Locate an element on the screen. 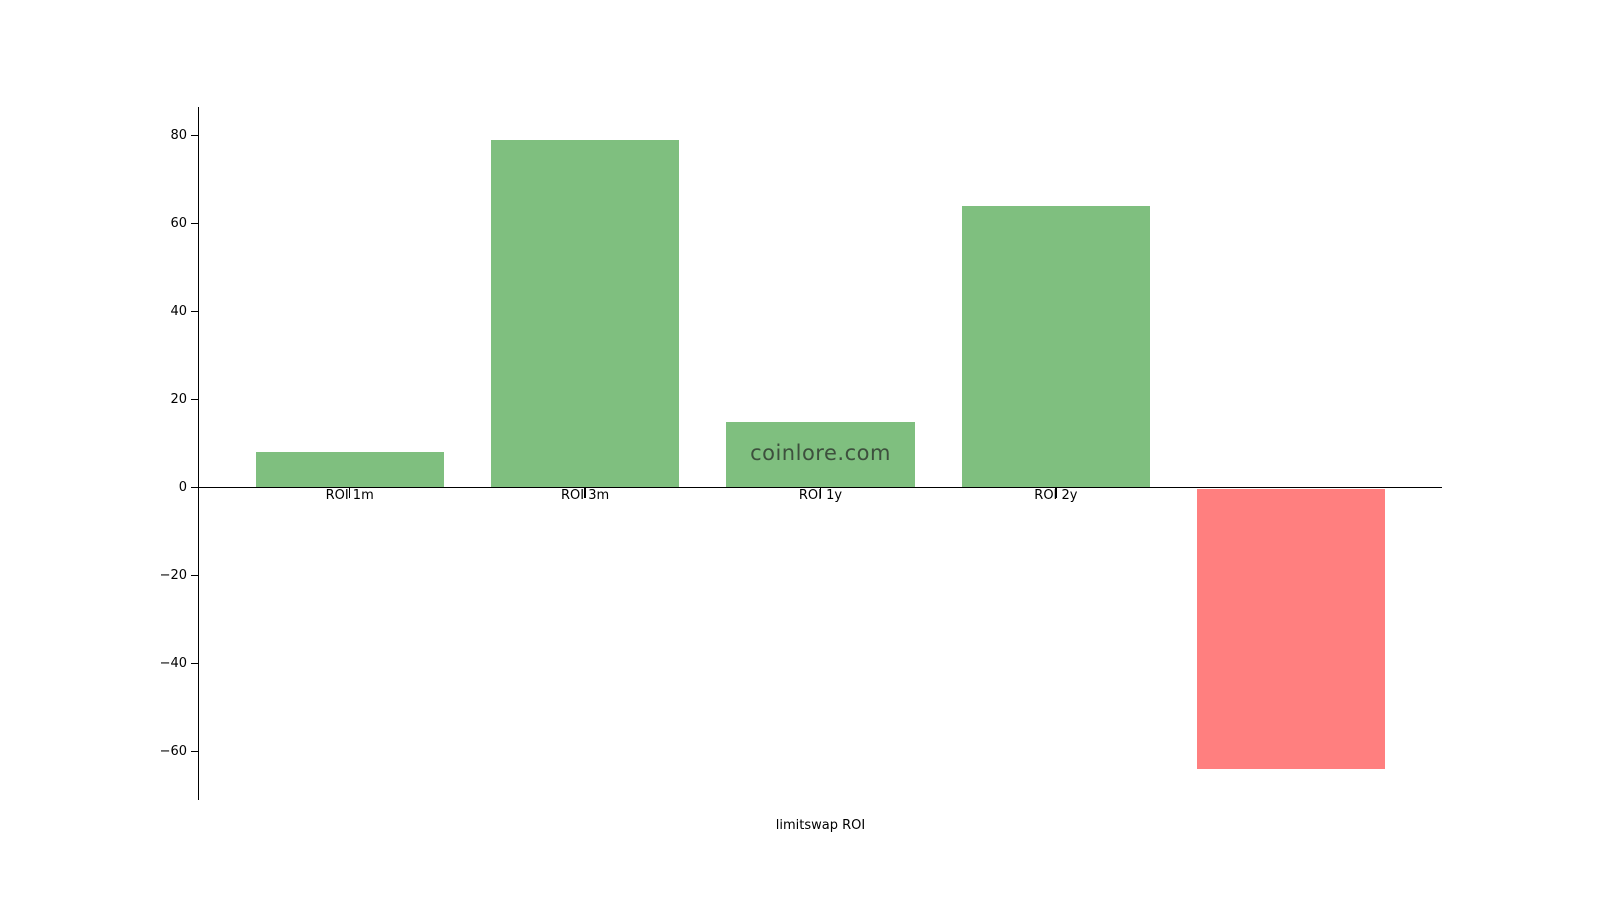 Image resolution: width=1600 pixels, height=900 pixels. x-tick-label: ROI 3m is located at coordinates (585, 495).